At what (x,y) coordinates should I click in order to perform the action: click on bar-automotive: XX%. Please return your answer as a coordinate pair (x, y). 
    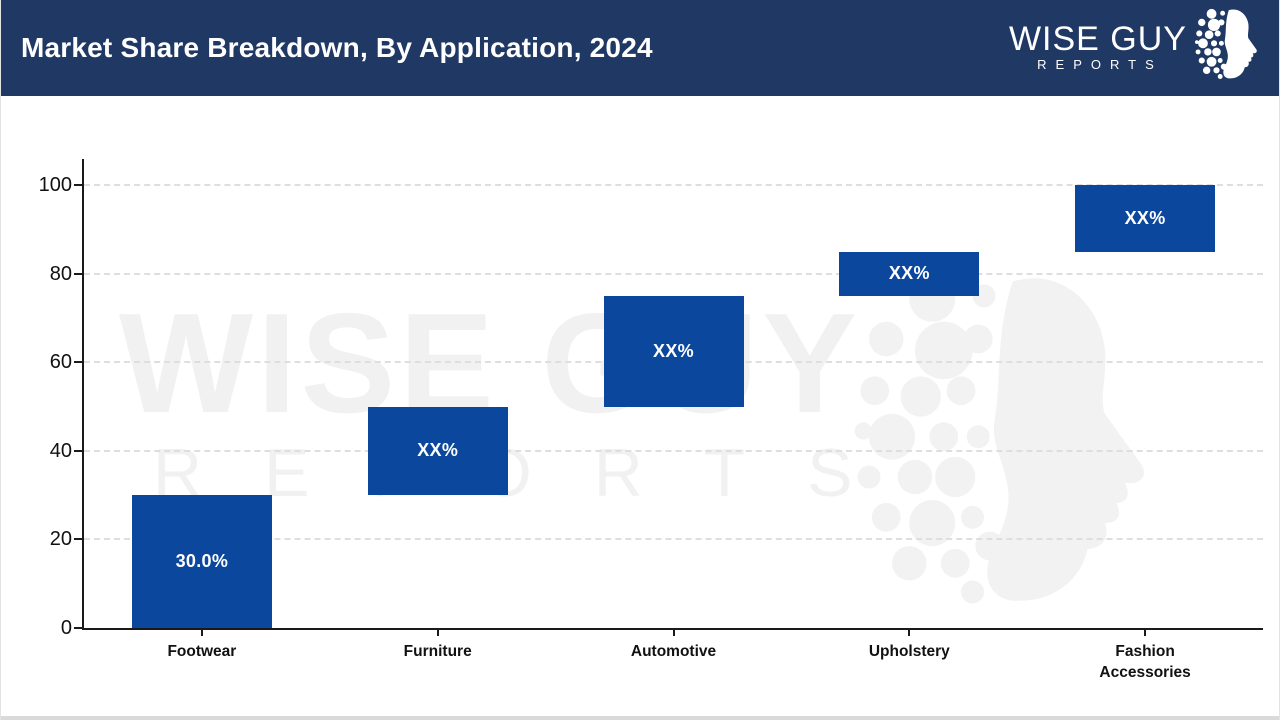
    Looking at the image, I should click on (673, 351).